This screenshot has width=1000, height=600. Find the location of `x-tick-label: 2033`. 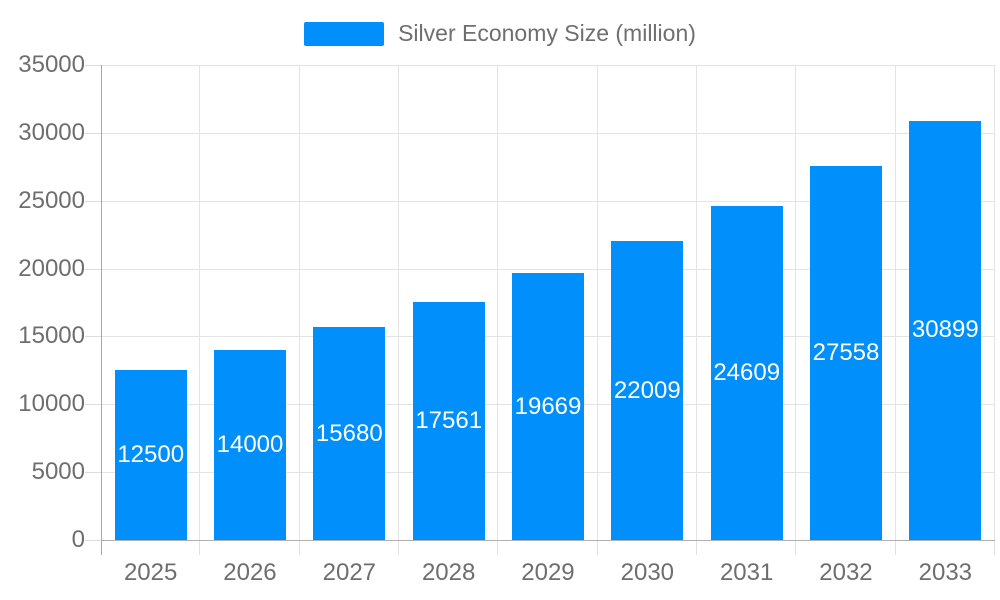

x-tick-label: 2033 is located at coordinates (945, 572).